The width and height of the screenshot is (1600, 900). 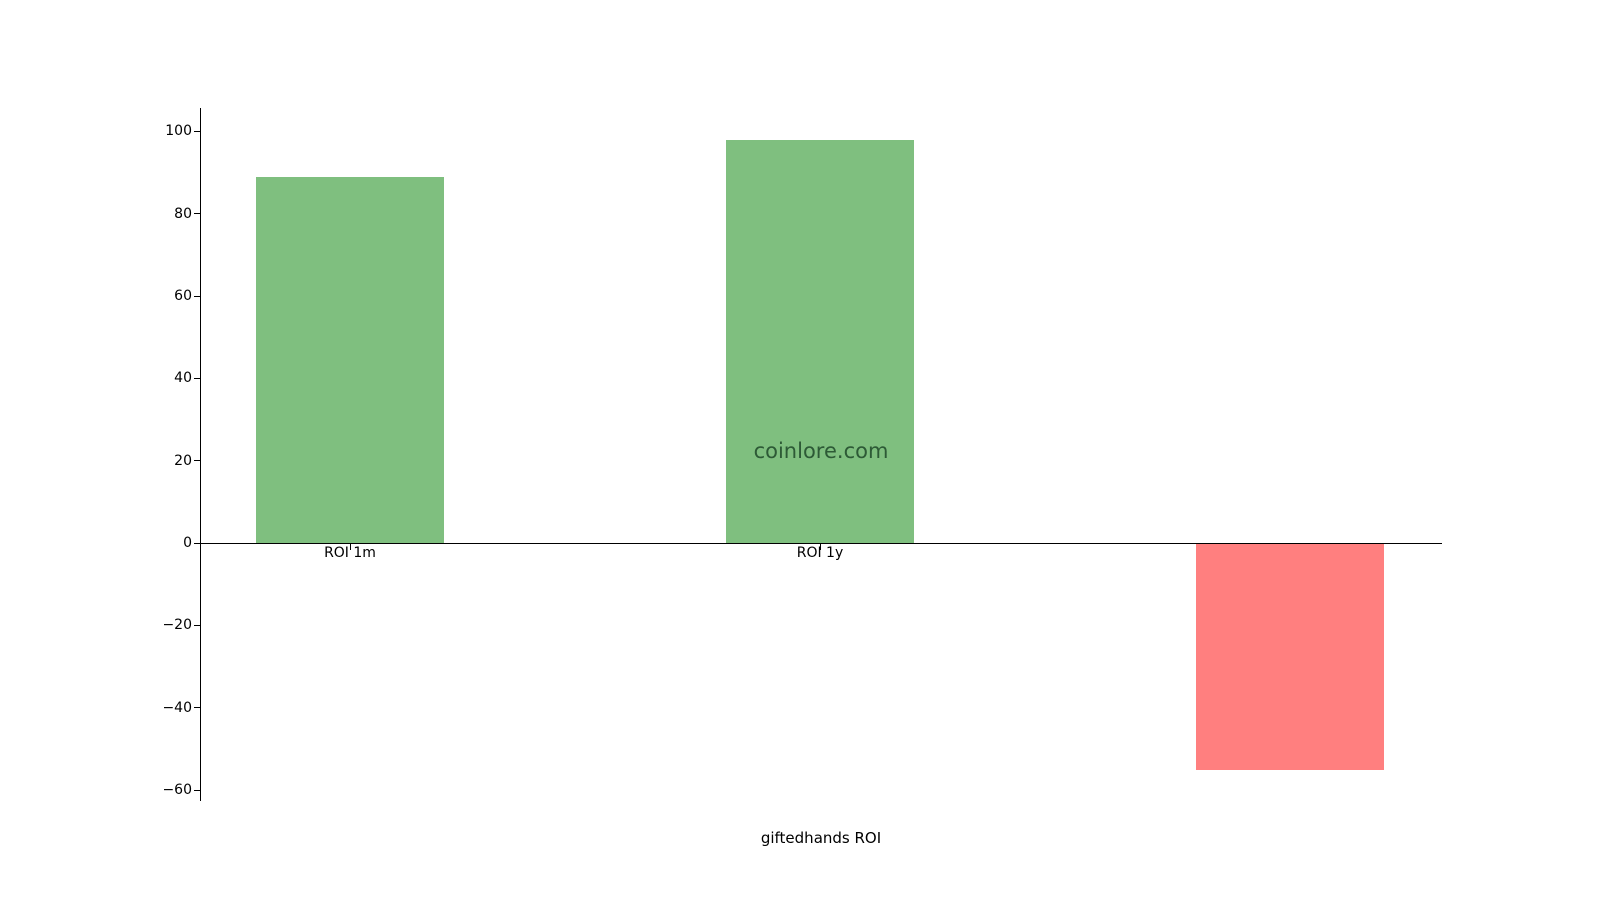 What do you see at coordinates (183, 213) in the screenshot?
I see `y-tick-label: 80` at bounding box center [183, 213].